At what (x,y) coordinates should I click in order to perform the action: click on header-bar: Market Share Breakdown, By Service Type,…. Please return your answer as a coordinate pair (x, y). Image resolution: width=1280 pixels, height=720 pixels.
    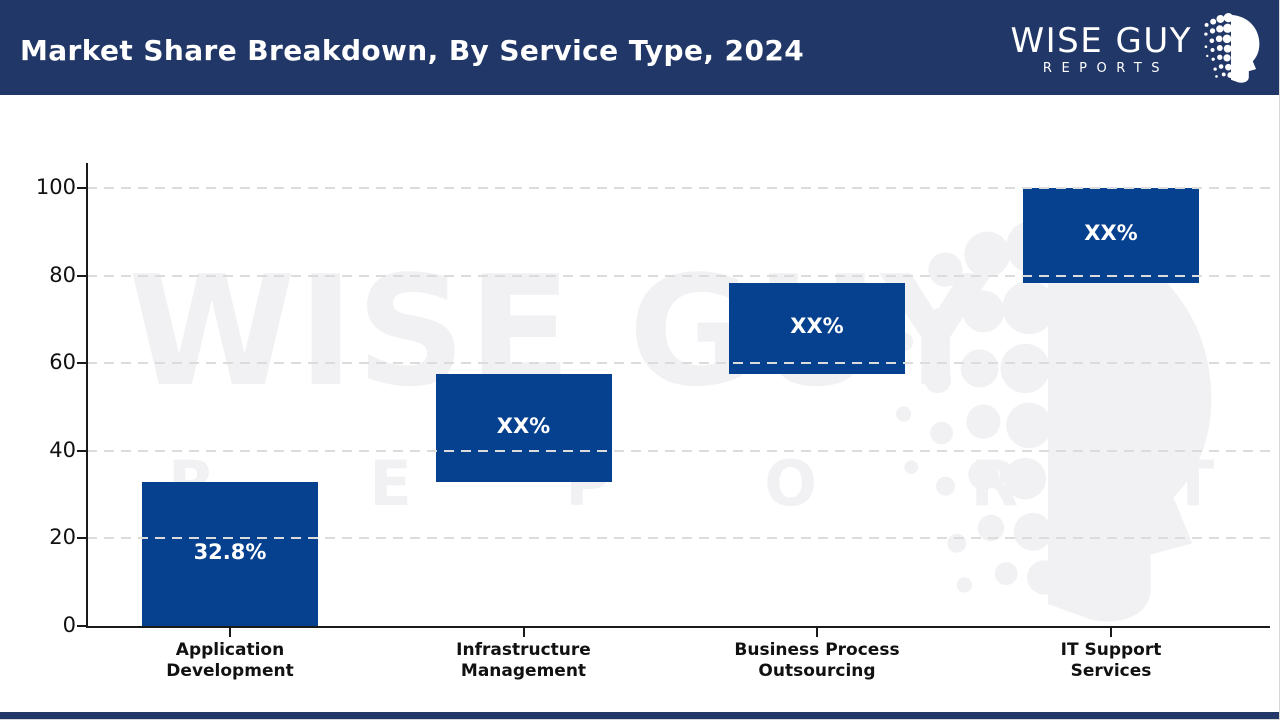
    Looking at the image, I should click on (639, 47).